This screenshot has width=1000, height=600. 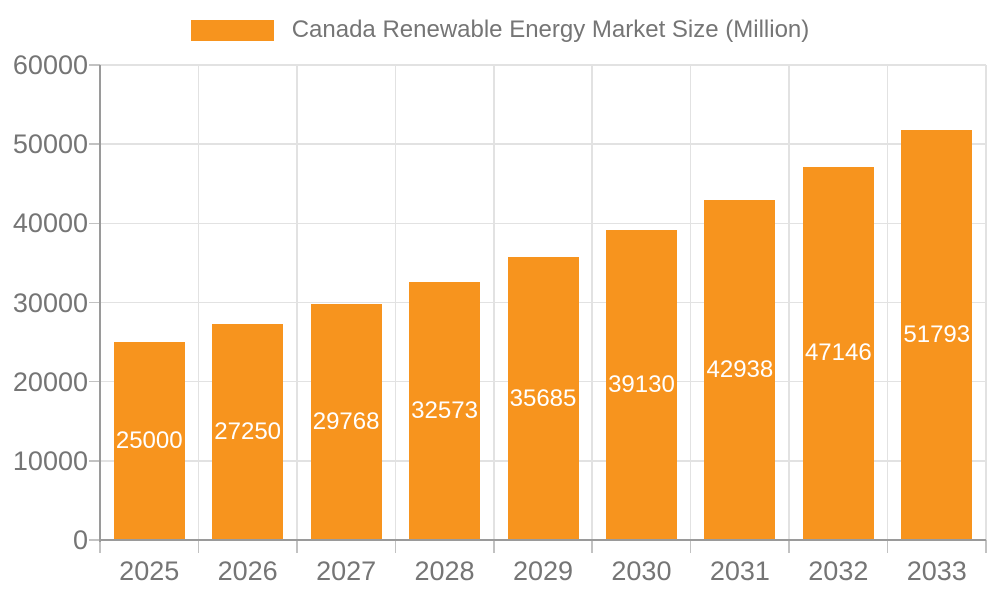 What do you see at coordinates (543, 571) in the screenshot?
I see `x-axis-label-2029: 2029` at bounding box center [543, 571].